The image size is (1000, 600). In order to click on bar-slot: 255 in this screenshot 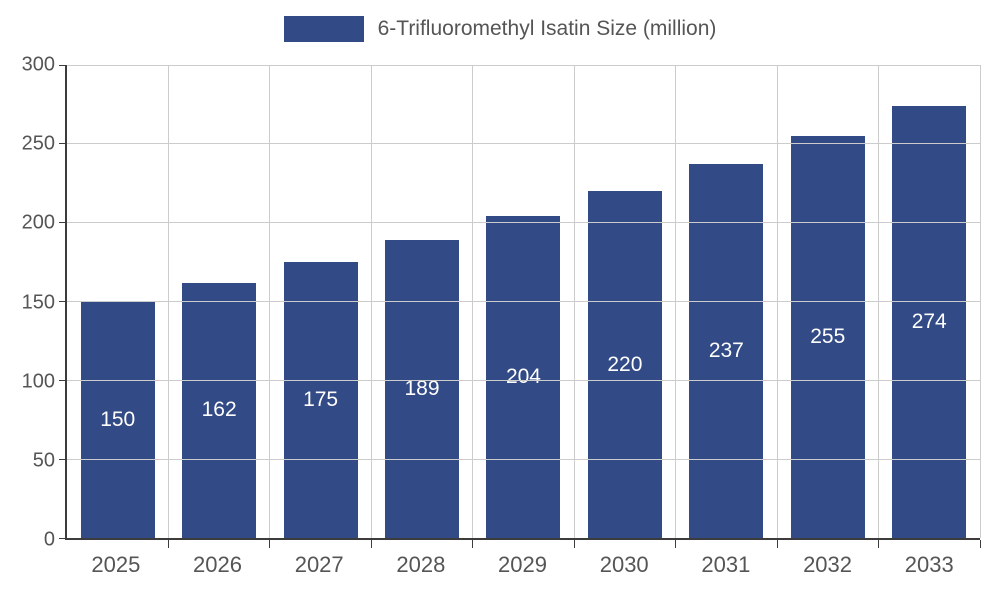, I will do `click(827, 301)`.